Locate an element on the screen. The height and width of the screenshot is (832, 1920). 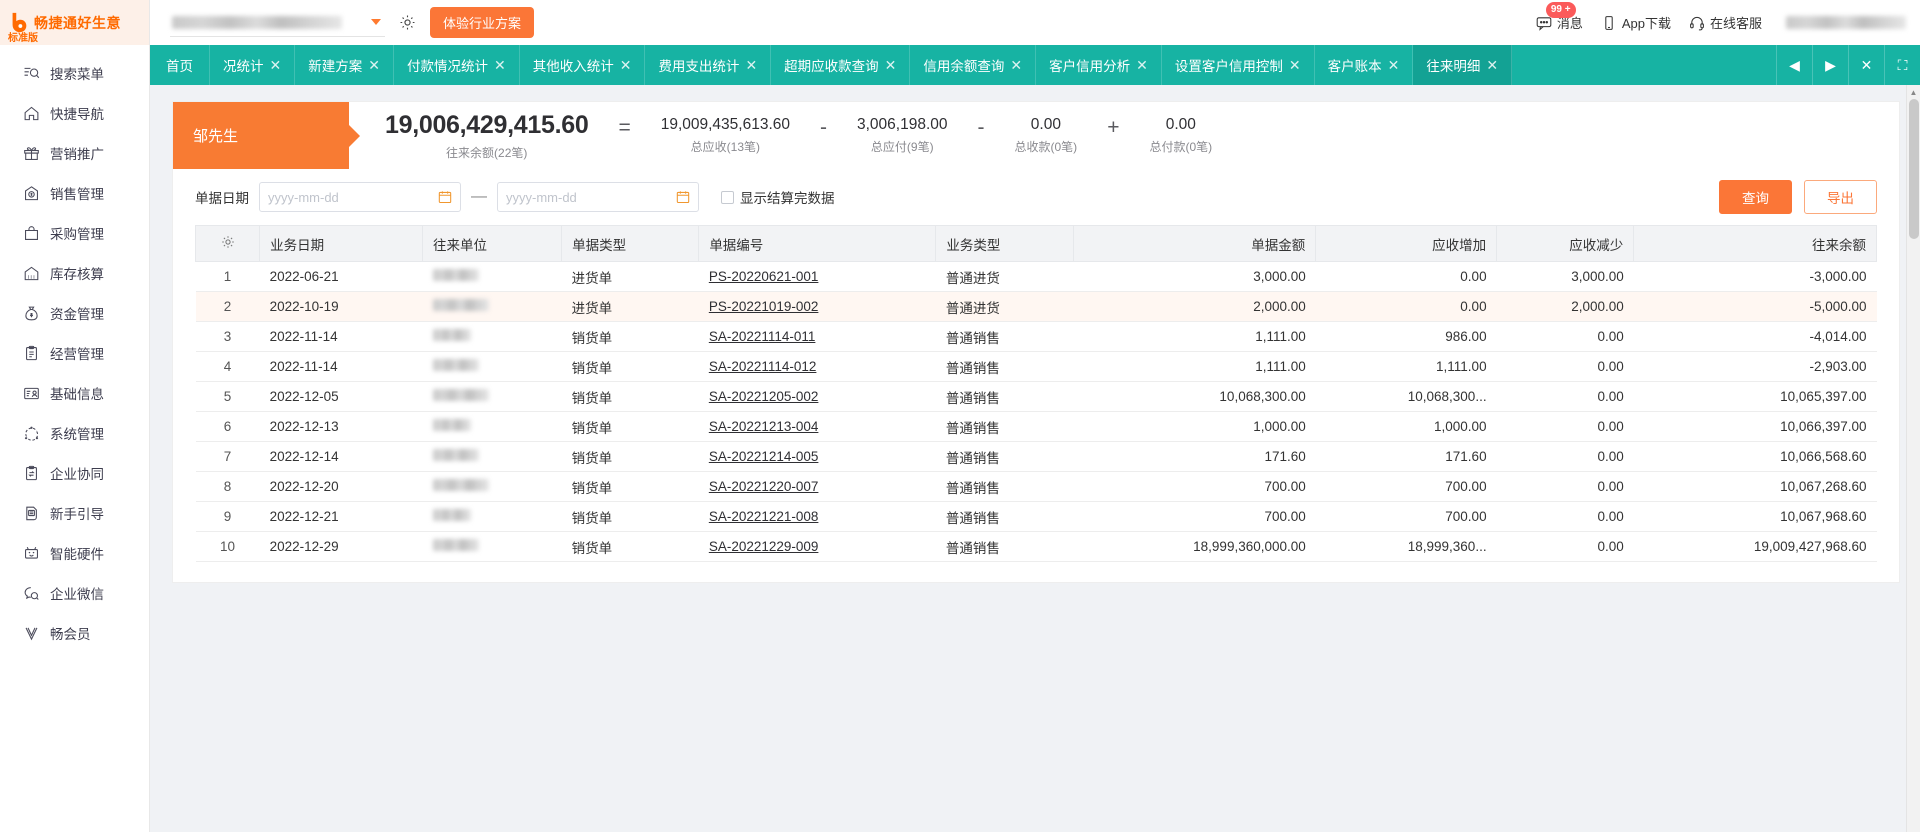
document-number-link: SA-20221221-008 is located at coordinates (763, 516).